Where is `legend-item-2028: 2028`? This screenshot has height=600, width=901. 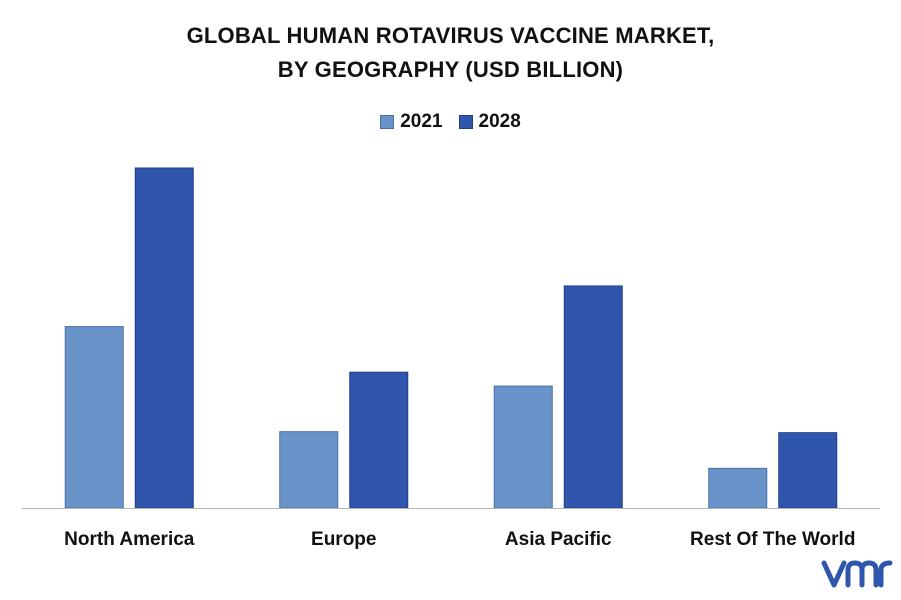
legend-item-2028: 2028 is located at coordinates (489, 122).